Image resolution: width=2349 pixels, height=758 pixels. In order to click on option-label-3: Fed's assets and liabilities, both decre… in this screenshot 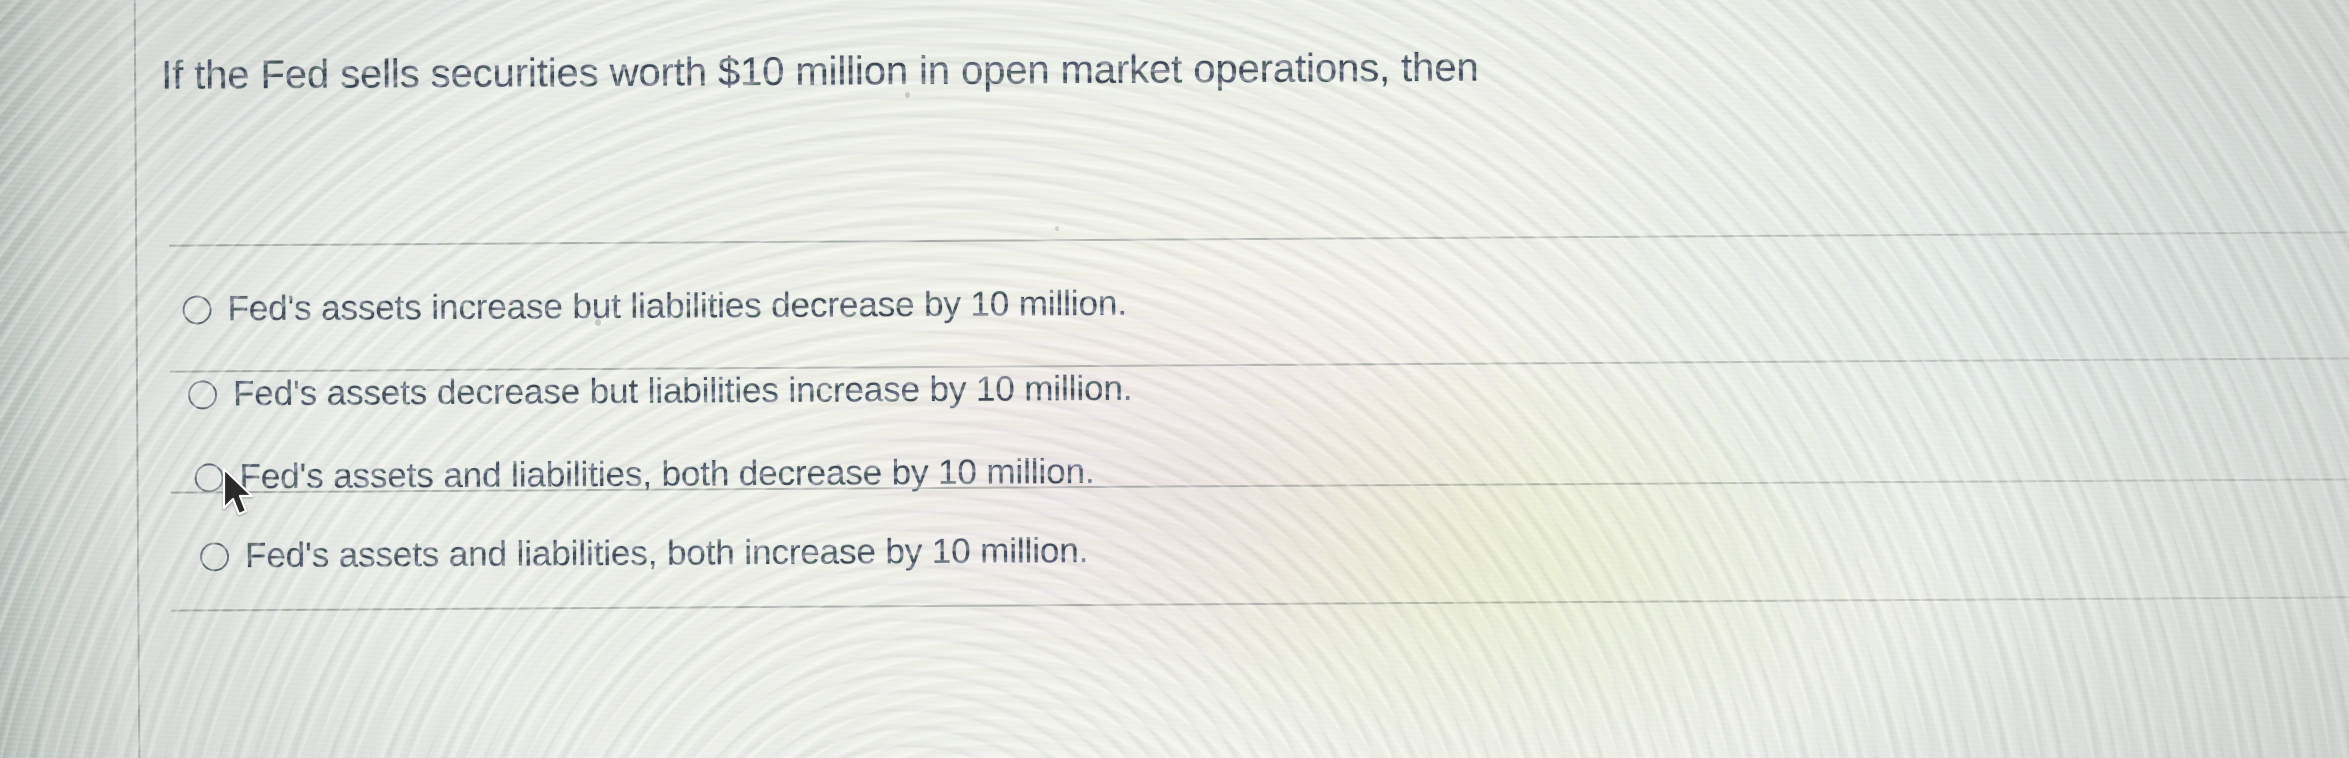, I will do `click(667, 474)`.